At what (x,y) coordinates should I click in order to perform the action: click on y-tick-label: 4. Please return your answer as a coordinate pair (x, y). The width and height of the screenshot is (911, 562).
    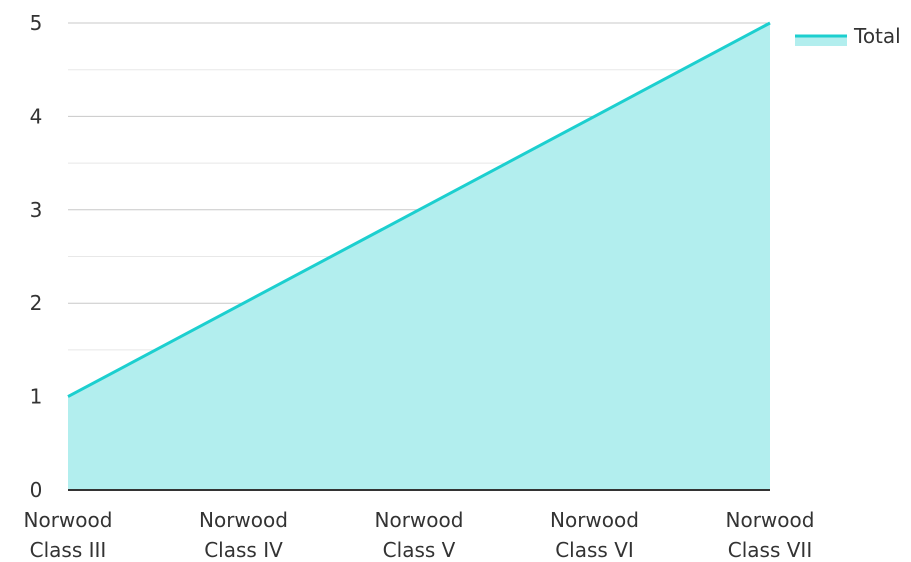
    Looking at the image, I should click on (36, 116).